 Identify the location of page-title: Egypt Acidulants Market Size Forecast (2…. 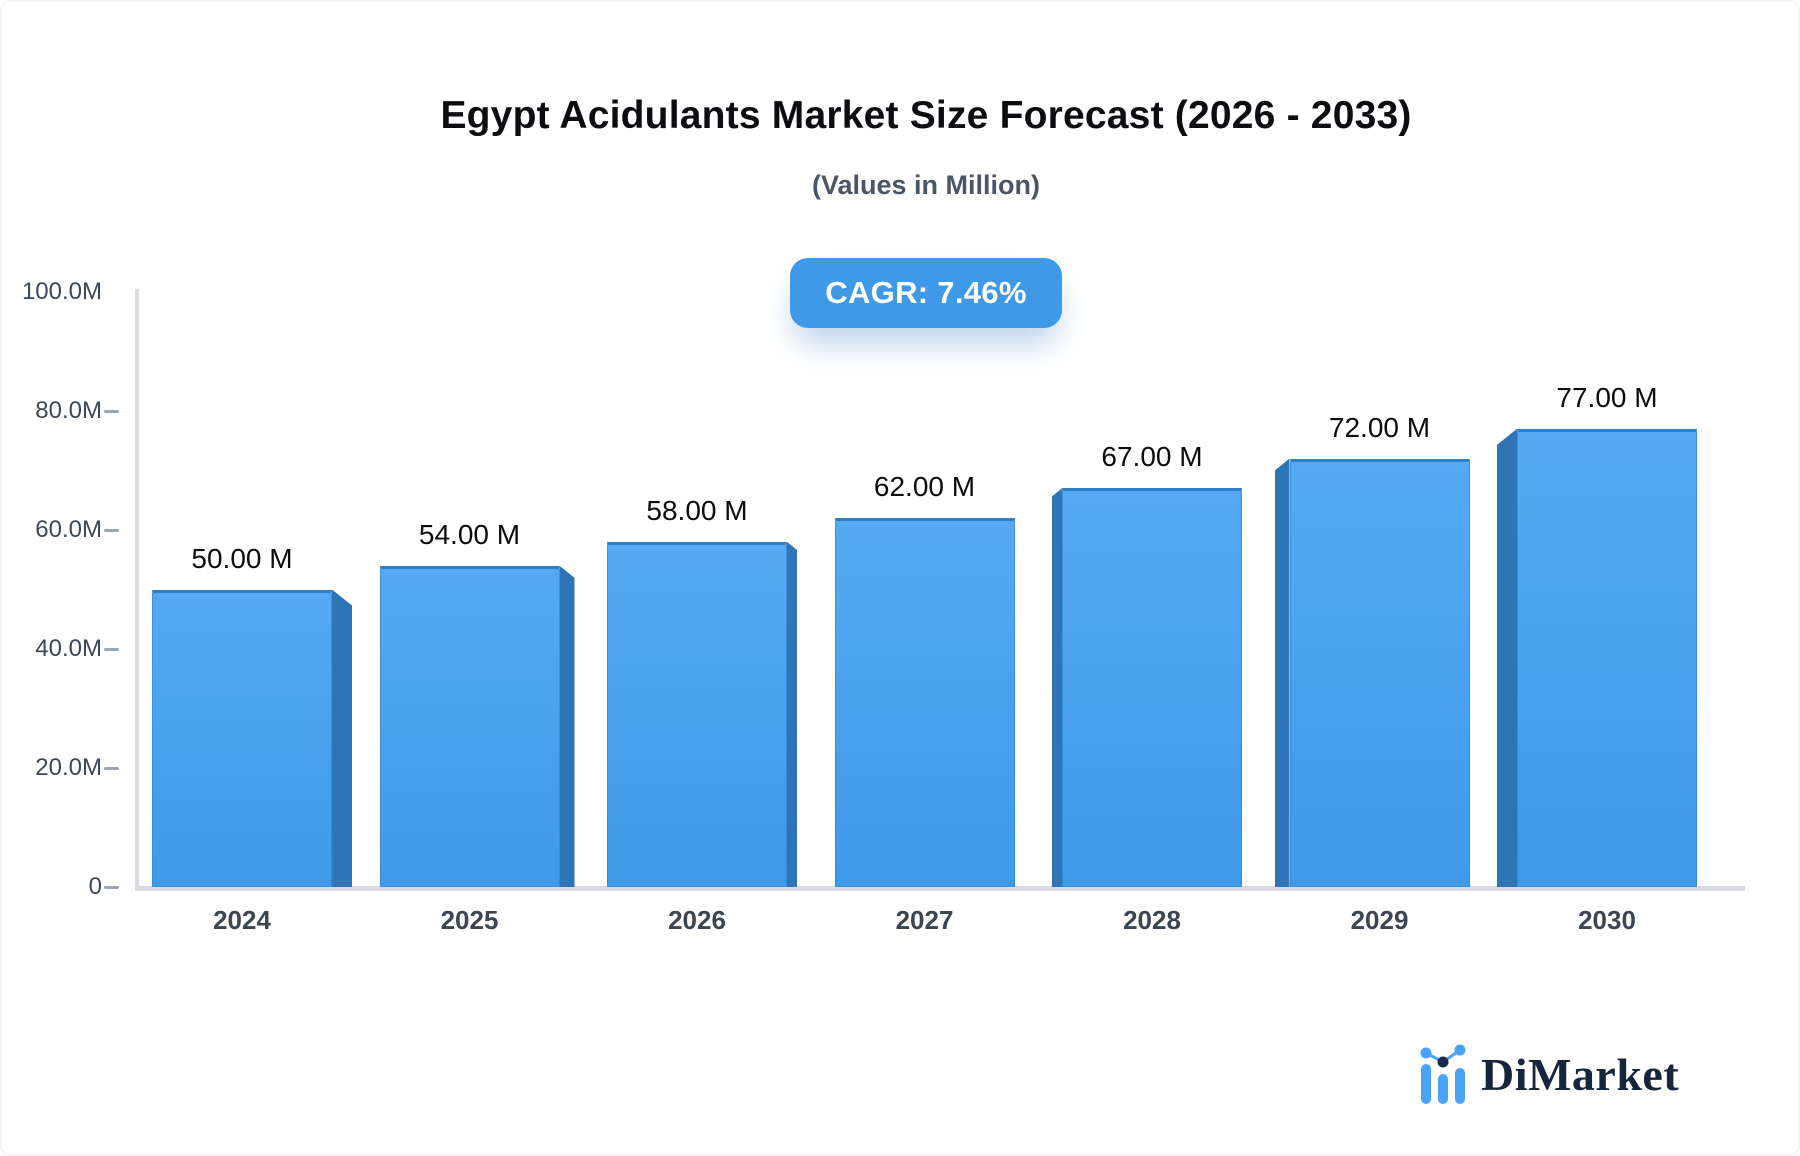
(926, 115).